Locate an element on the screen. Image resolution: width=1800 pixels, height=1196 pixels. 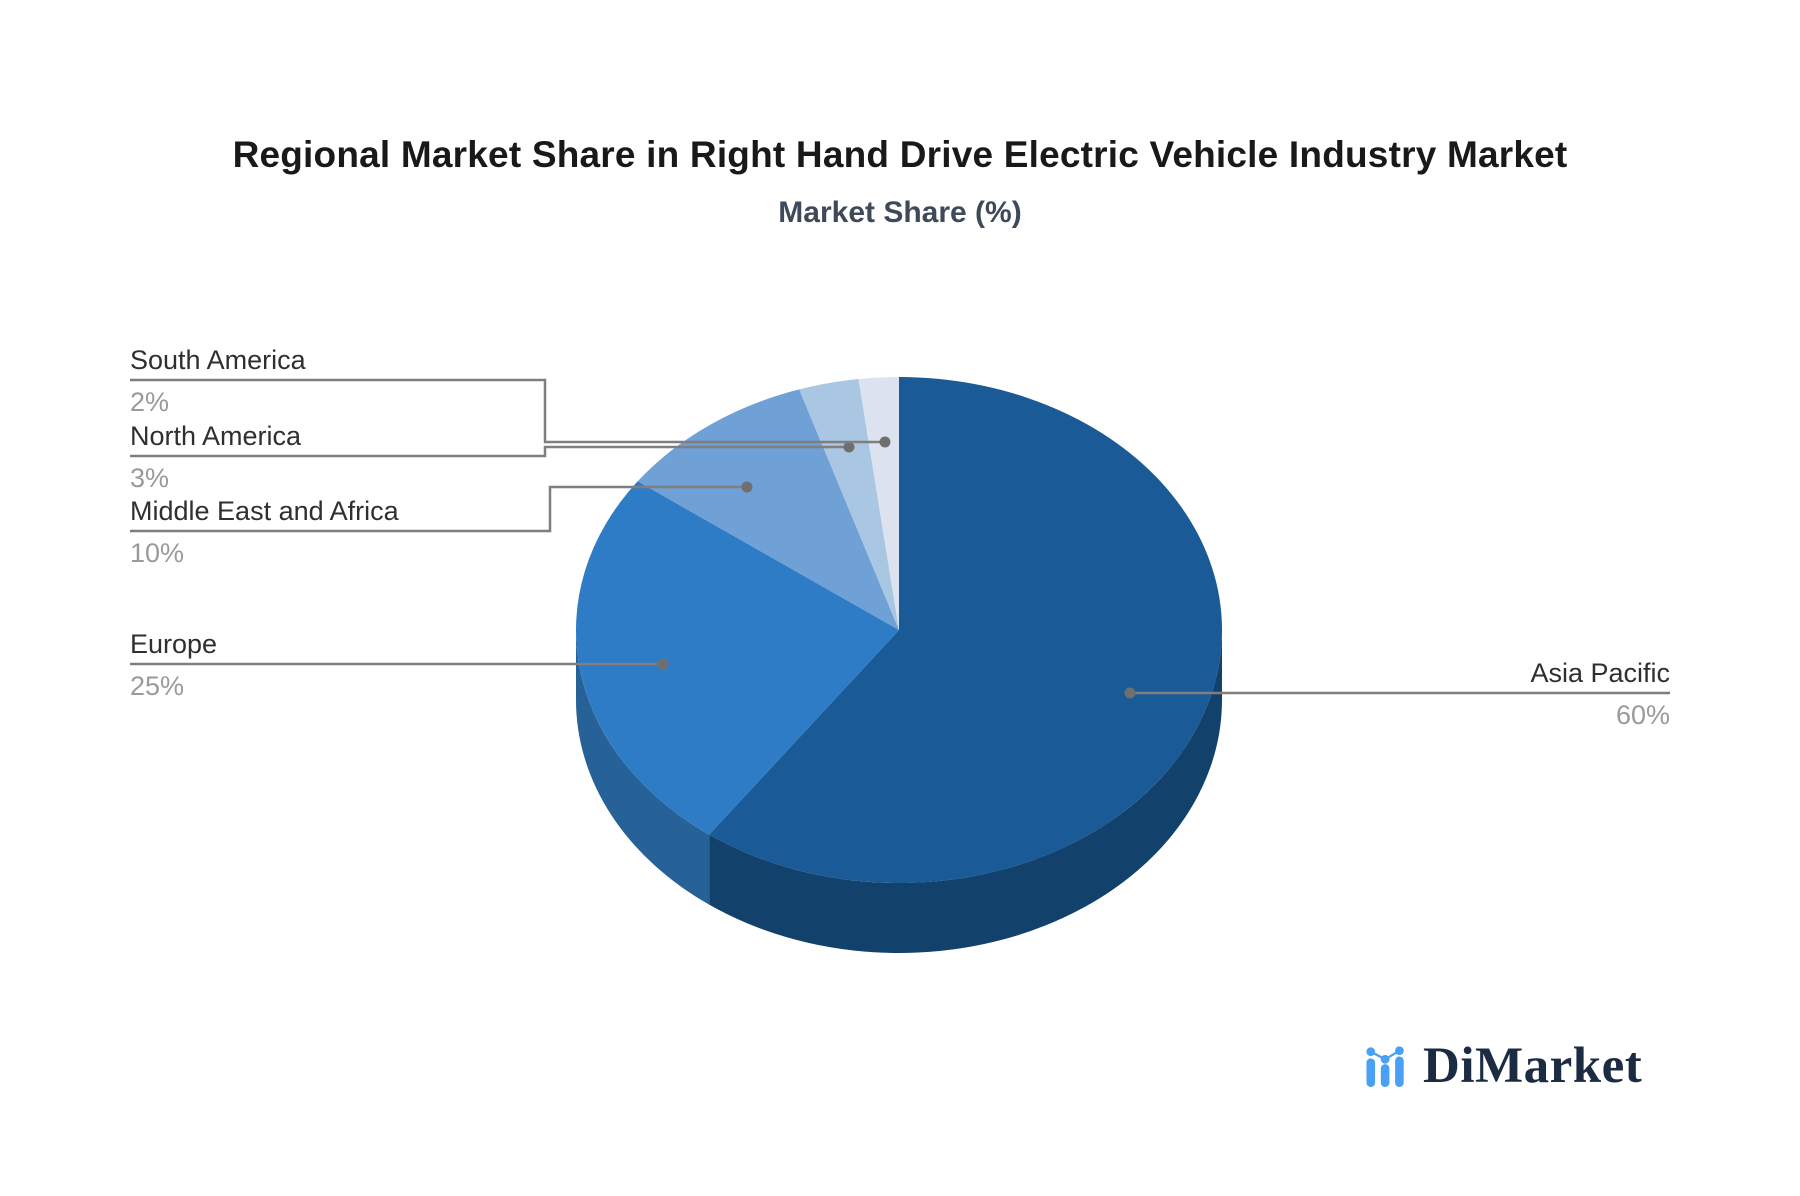
pie-slice-side-europe is located at coordinates (643, 767).